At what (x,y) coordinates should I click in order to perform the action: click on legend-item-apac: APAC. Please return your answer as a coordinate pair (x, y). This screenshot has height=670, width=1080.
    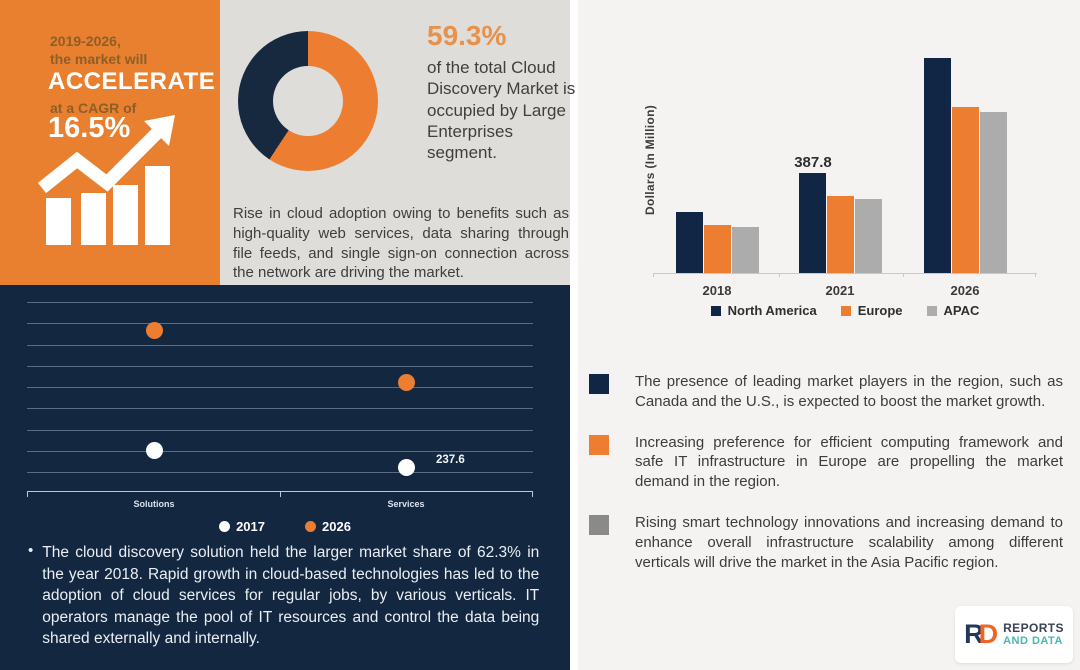
    Looking at the image, I should click on (953, 310).